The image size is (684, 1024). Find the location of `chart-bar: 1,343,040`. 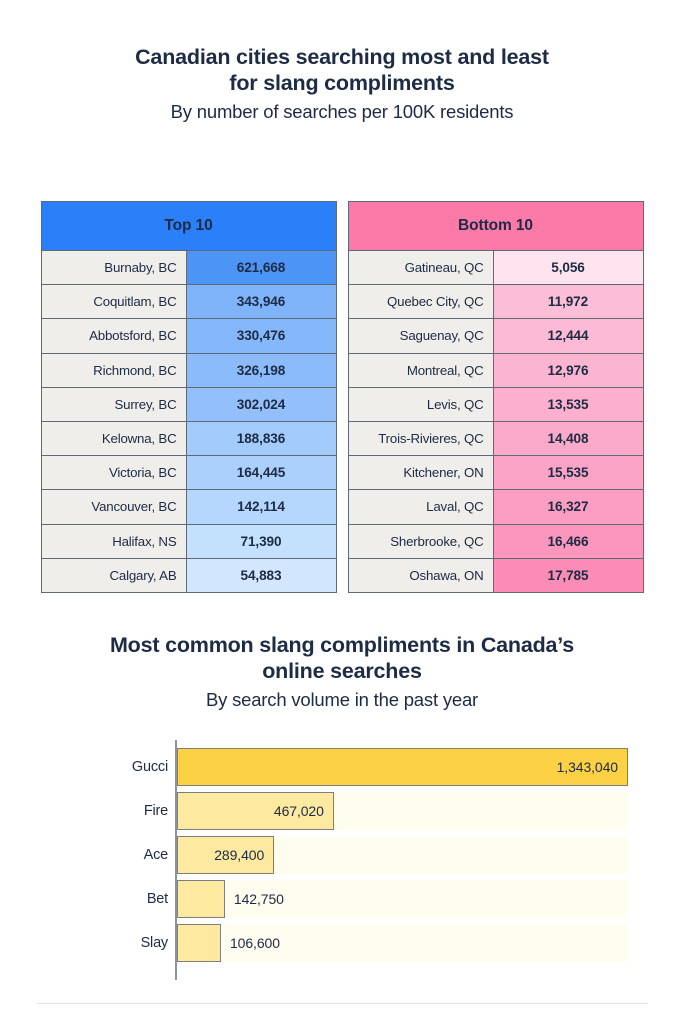

chart-bar: 1,343,040 is located at coordinates (402, 767).